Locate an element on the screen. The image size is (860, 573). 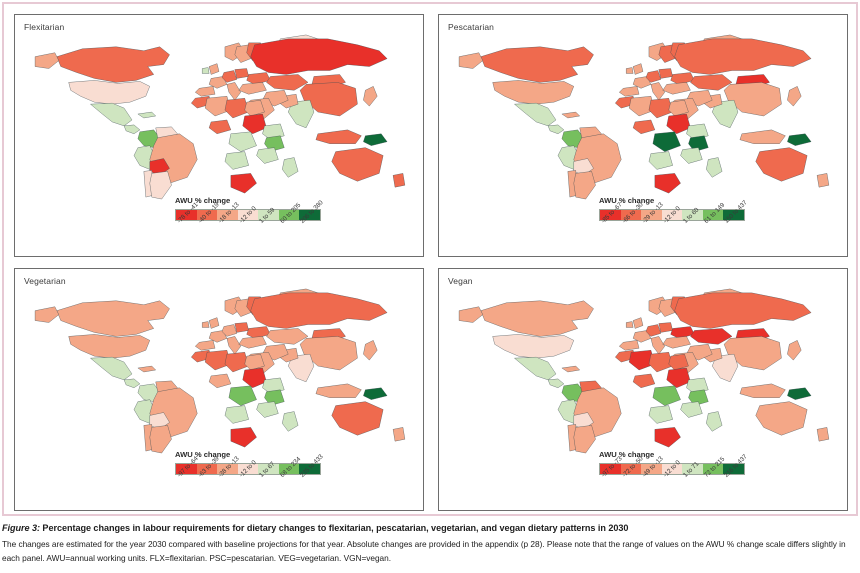
world-map-flexitarian is located at coordinates (219, 116).